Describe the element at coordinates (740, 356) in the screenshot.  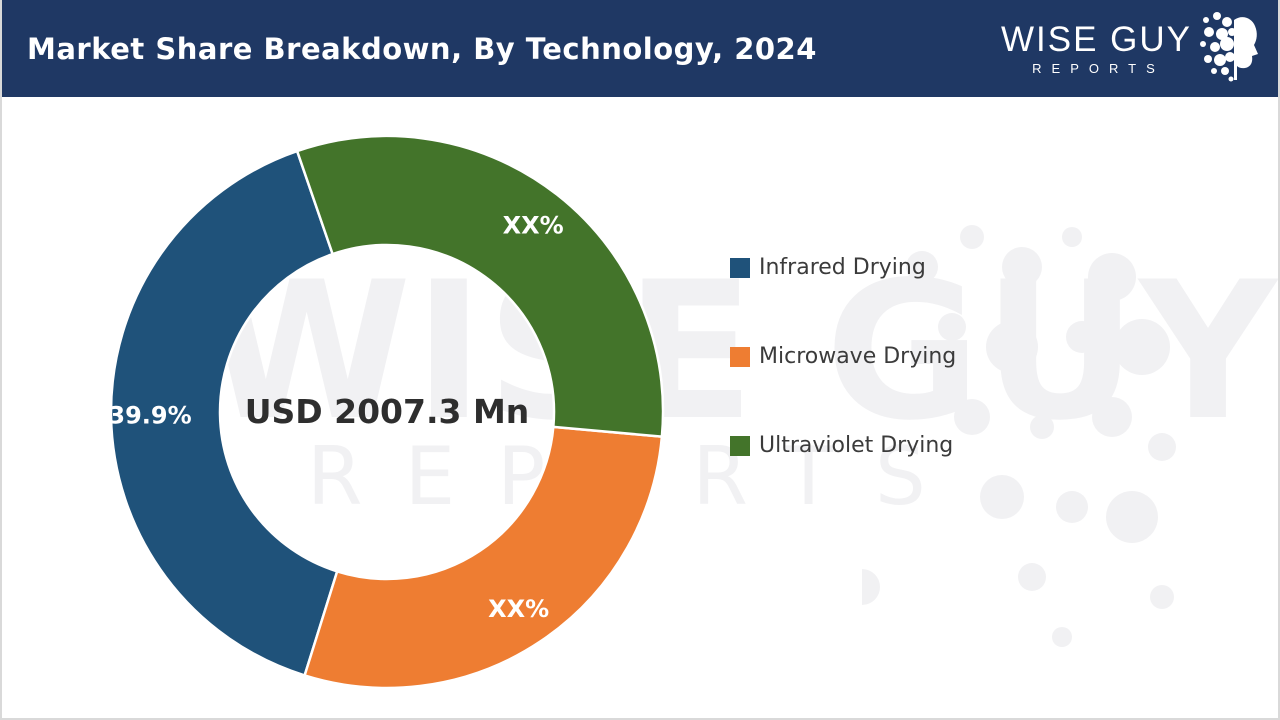
I see `legend-swatch-microwave-drying` at that location.